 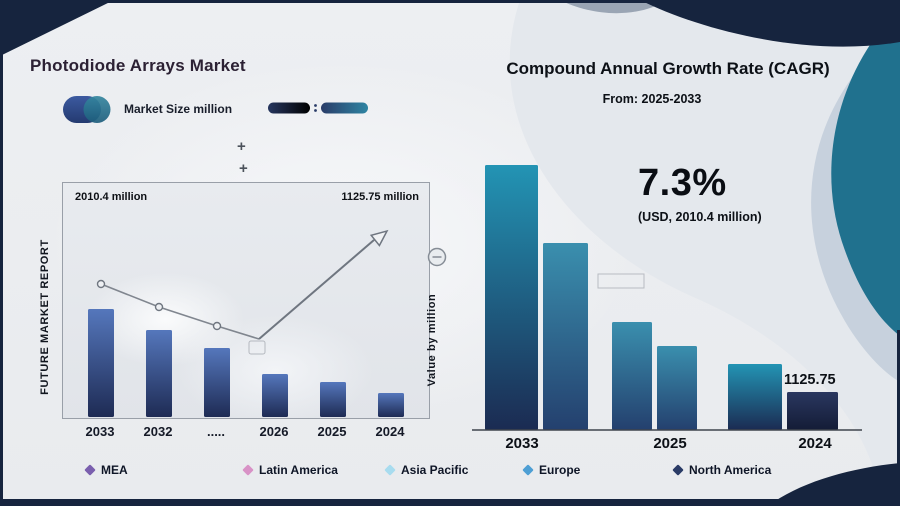 What do you see at coordinates (379, 238) in the screenshot?
I see `growth-arrow-head-icon` at bounding box center [379, 238].